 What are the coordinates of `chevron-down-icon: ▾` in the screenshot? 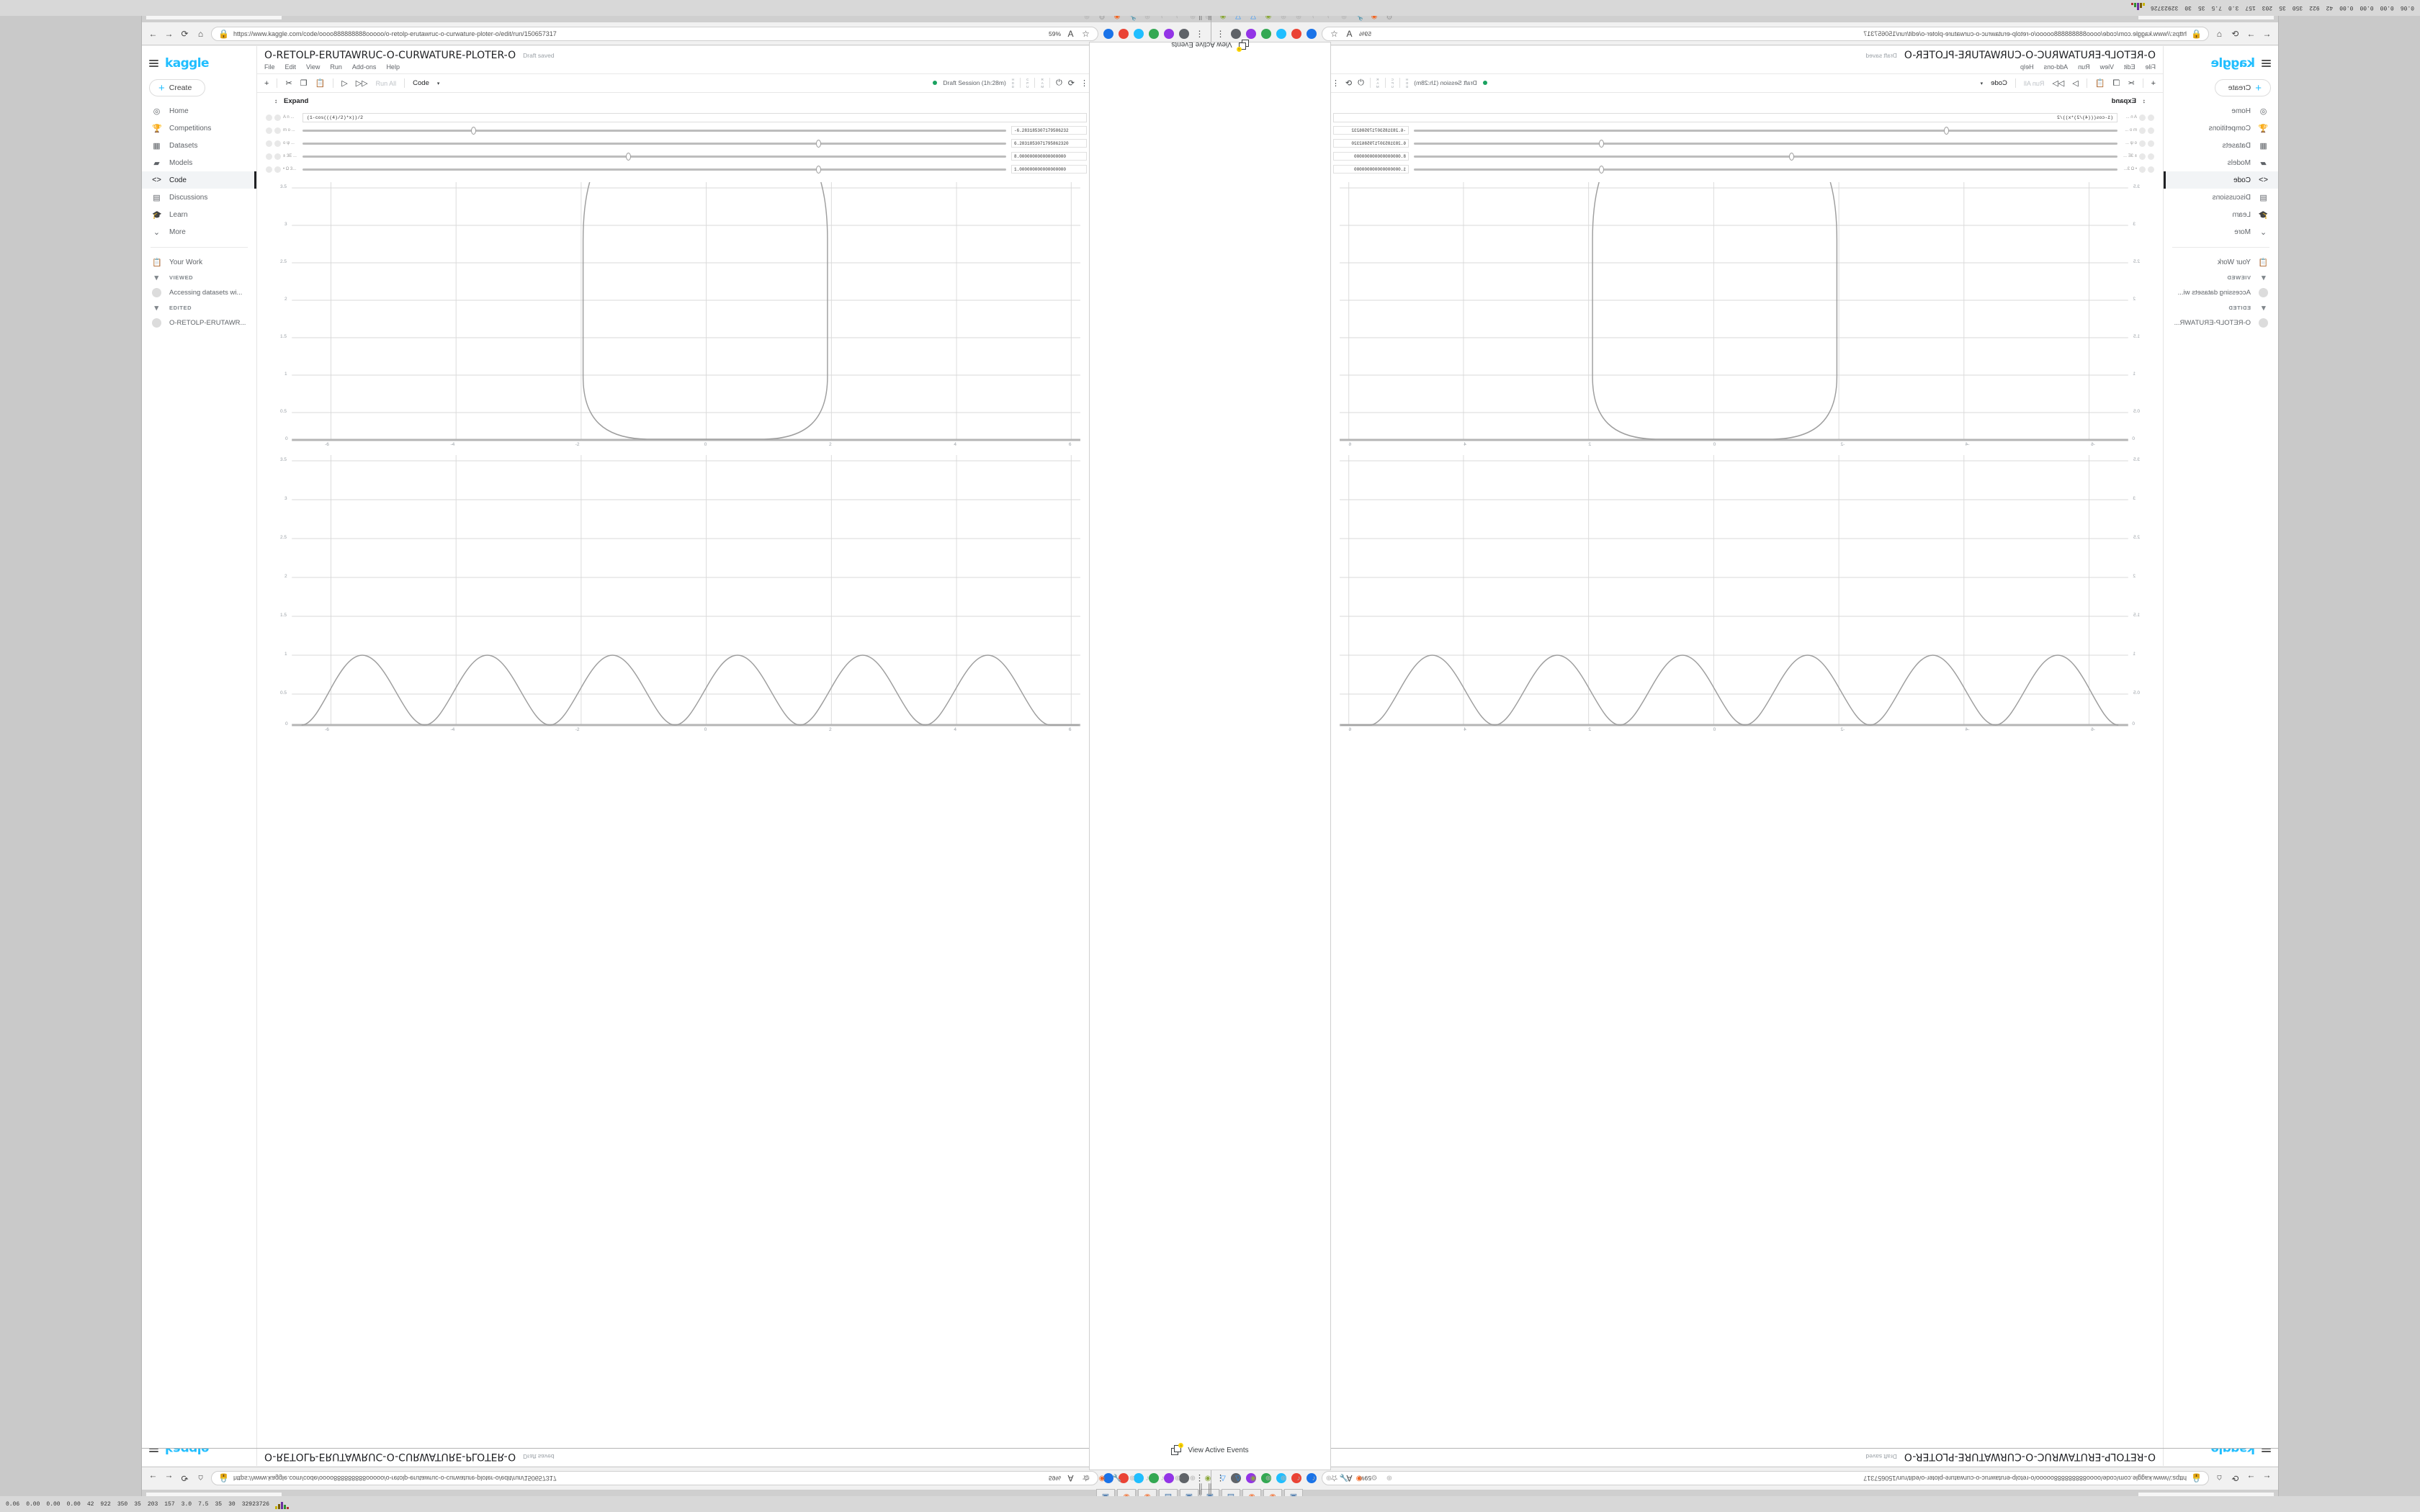 It's located at (438, 83).